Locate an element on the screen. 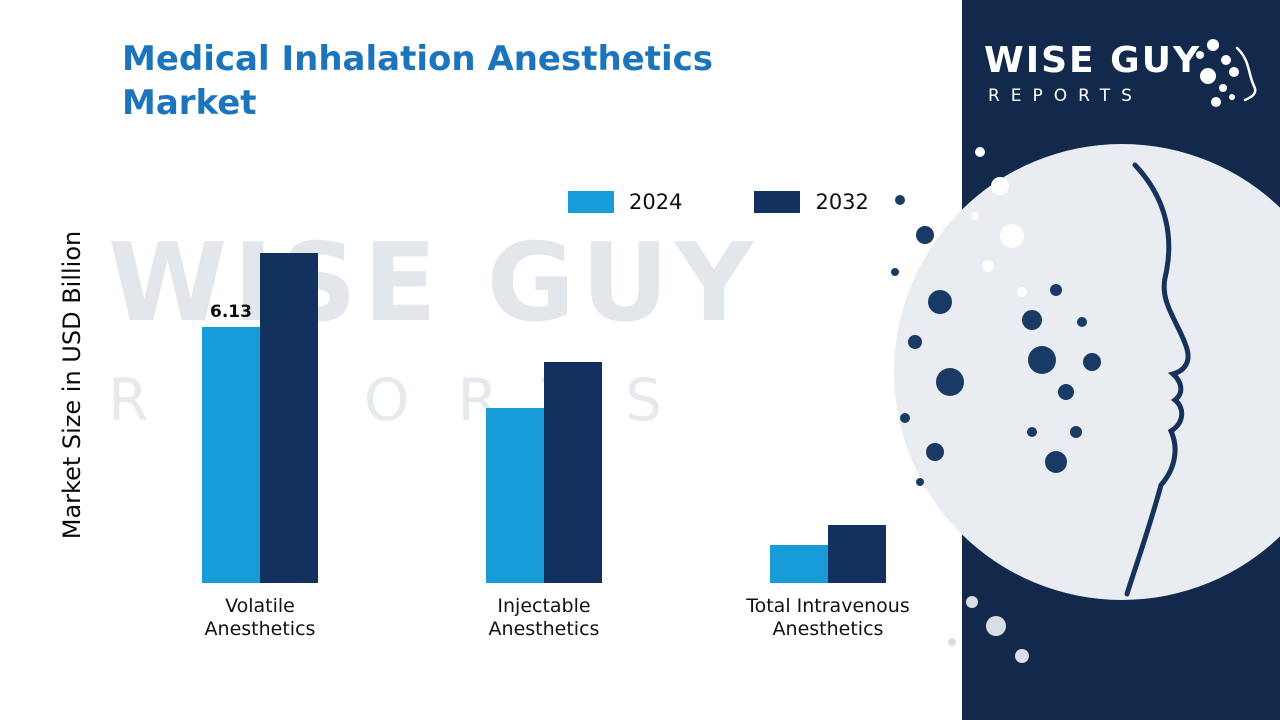 The image size is (1280, 720). bar-group: 6.13 Volatile Anesthetics is located at coordinates (260, 434).